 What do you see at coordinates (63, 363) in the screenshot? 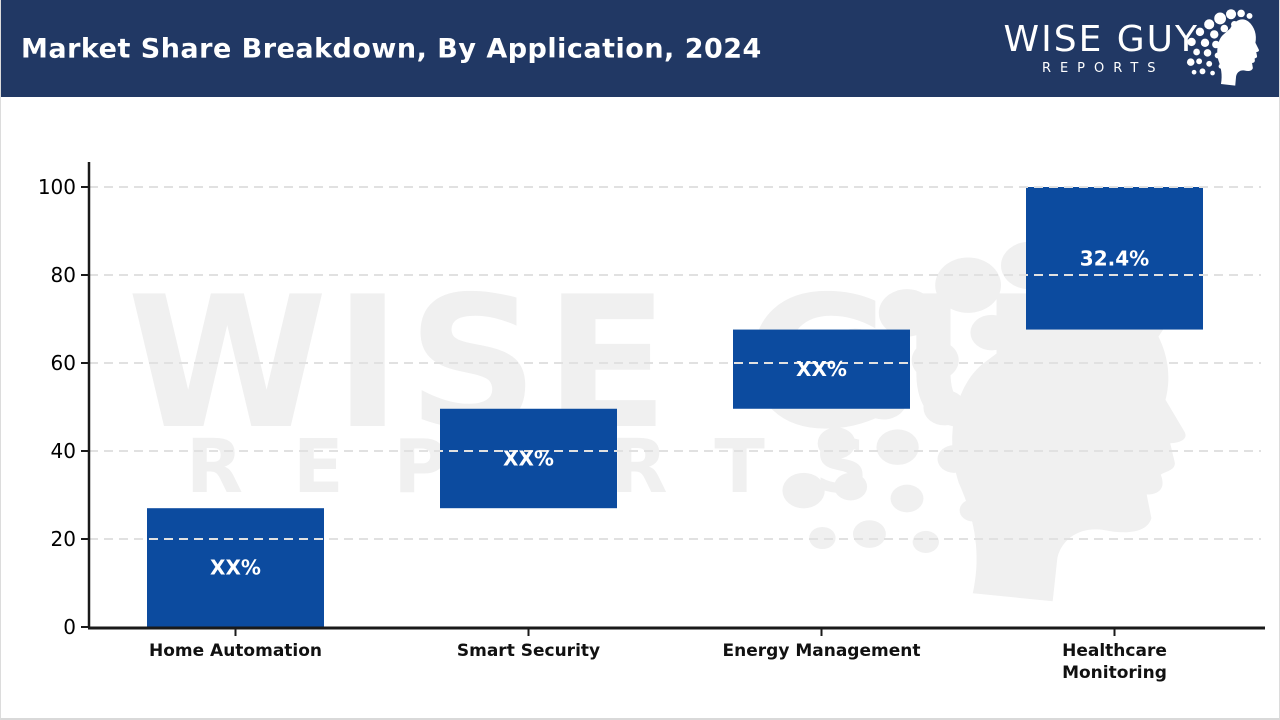
I see `y-tick-label-60: 60` at bounding box center [63, 363].